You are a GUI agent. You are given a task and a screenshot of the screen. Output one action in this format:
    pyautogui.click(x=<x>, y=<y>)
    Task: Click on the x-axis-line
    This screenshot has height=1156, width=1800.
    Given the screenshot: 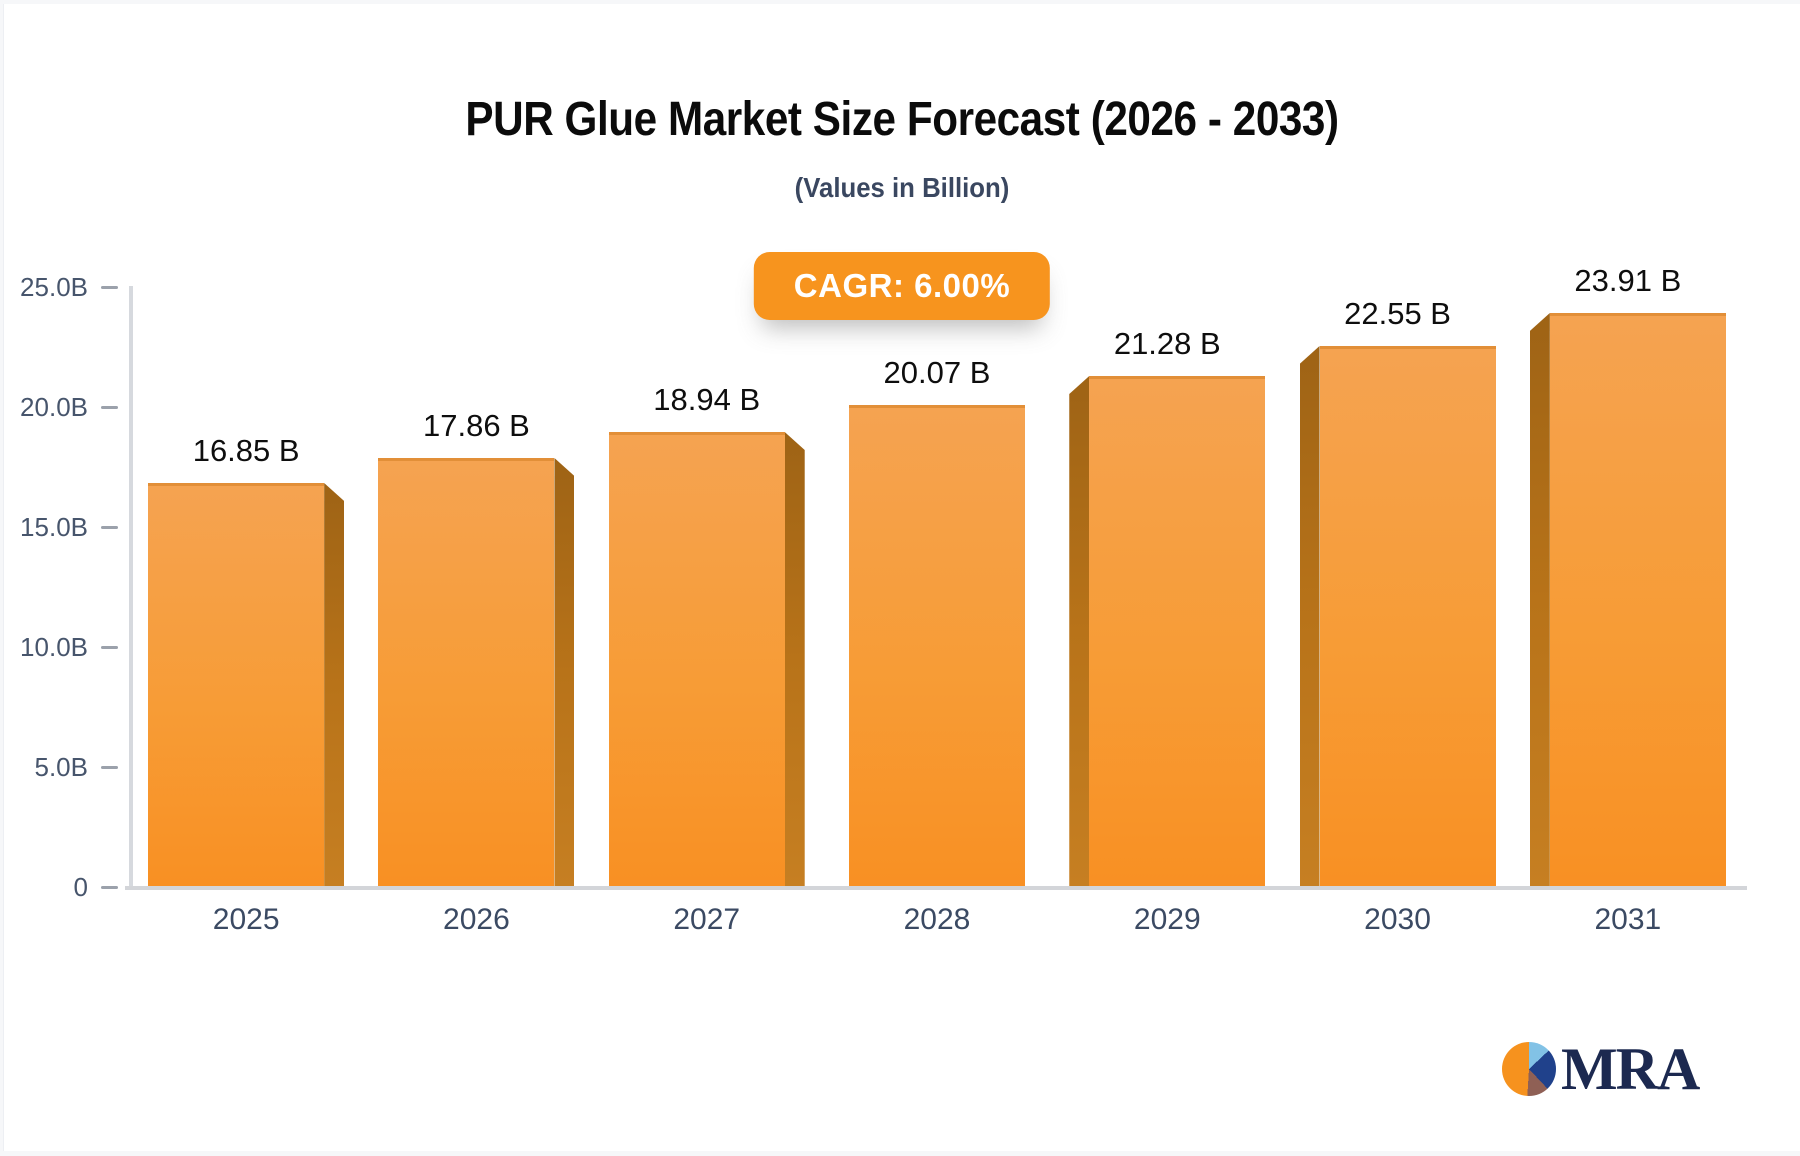 What is the action you would take?
    pyautogui.click(x=936, y=888)
    